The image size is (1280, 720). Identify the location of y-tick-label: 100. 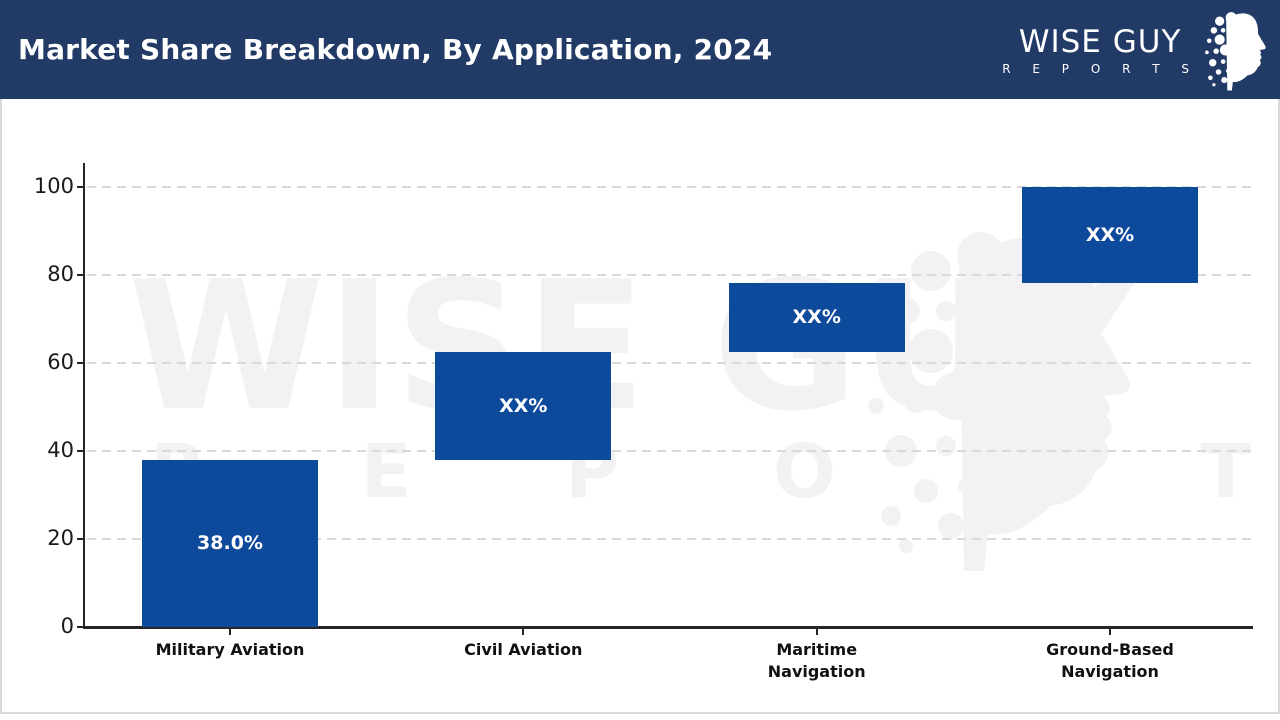
(53, 186).